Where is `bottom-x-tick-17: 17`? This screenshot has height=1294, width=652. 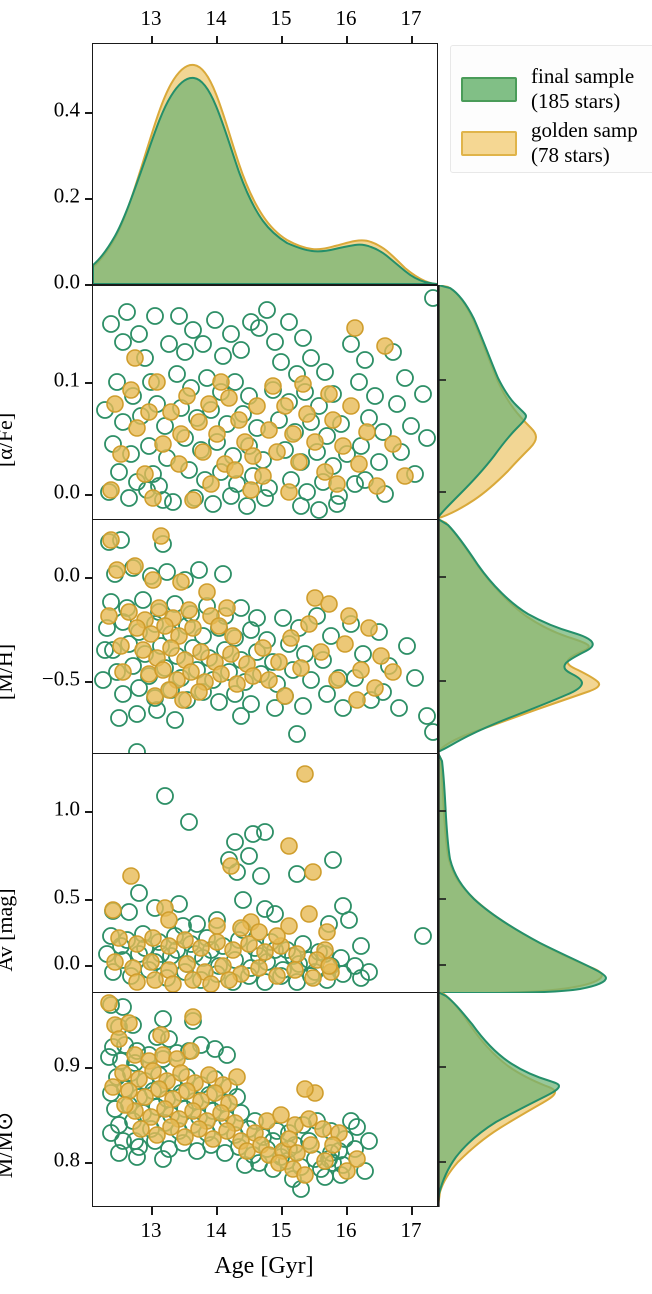 bottom-x-tick-17: 17 is located at coordinates (411, 1230).